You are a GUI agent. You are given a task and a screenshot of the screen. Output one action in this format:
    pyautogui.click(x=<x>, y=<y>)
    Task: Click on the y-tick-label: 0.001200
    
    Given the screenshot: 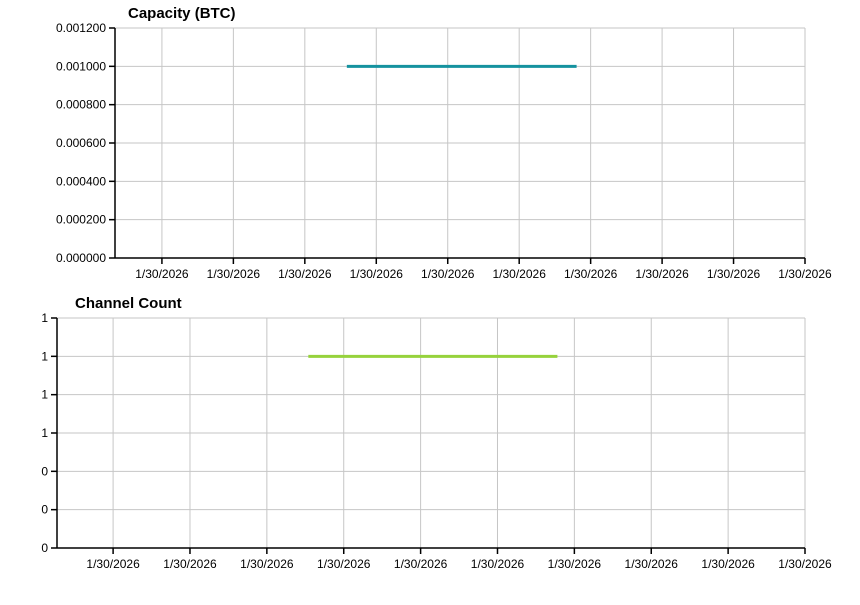 What is the action you would take?
    pyautogui.click(x=81, y=28)
    